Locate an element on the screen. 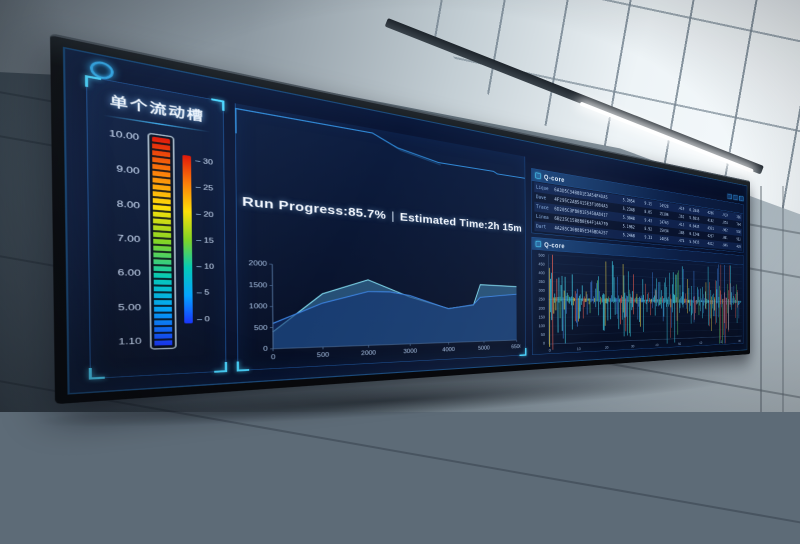  scale-tick-label: 15 is located at coordinates (205, 240).